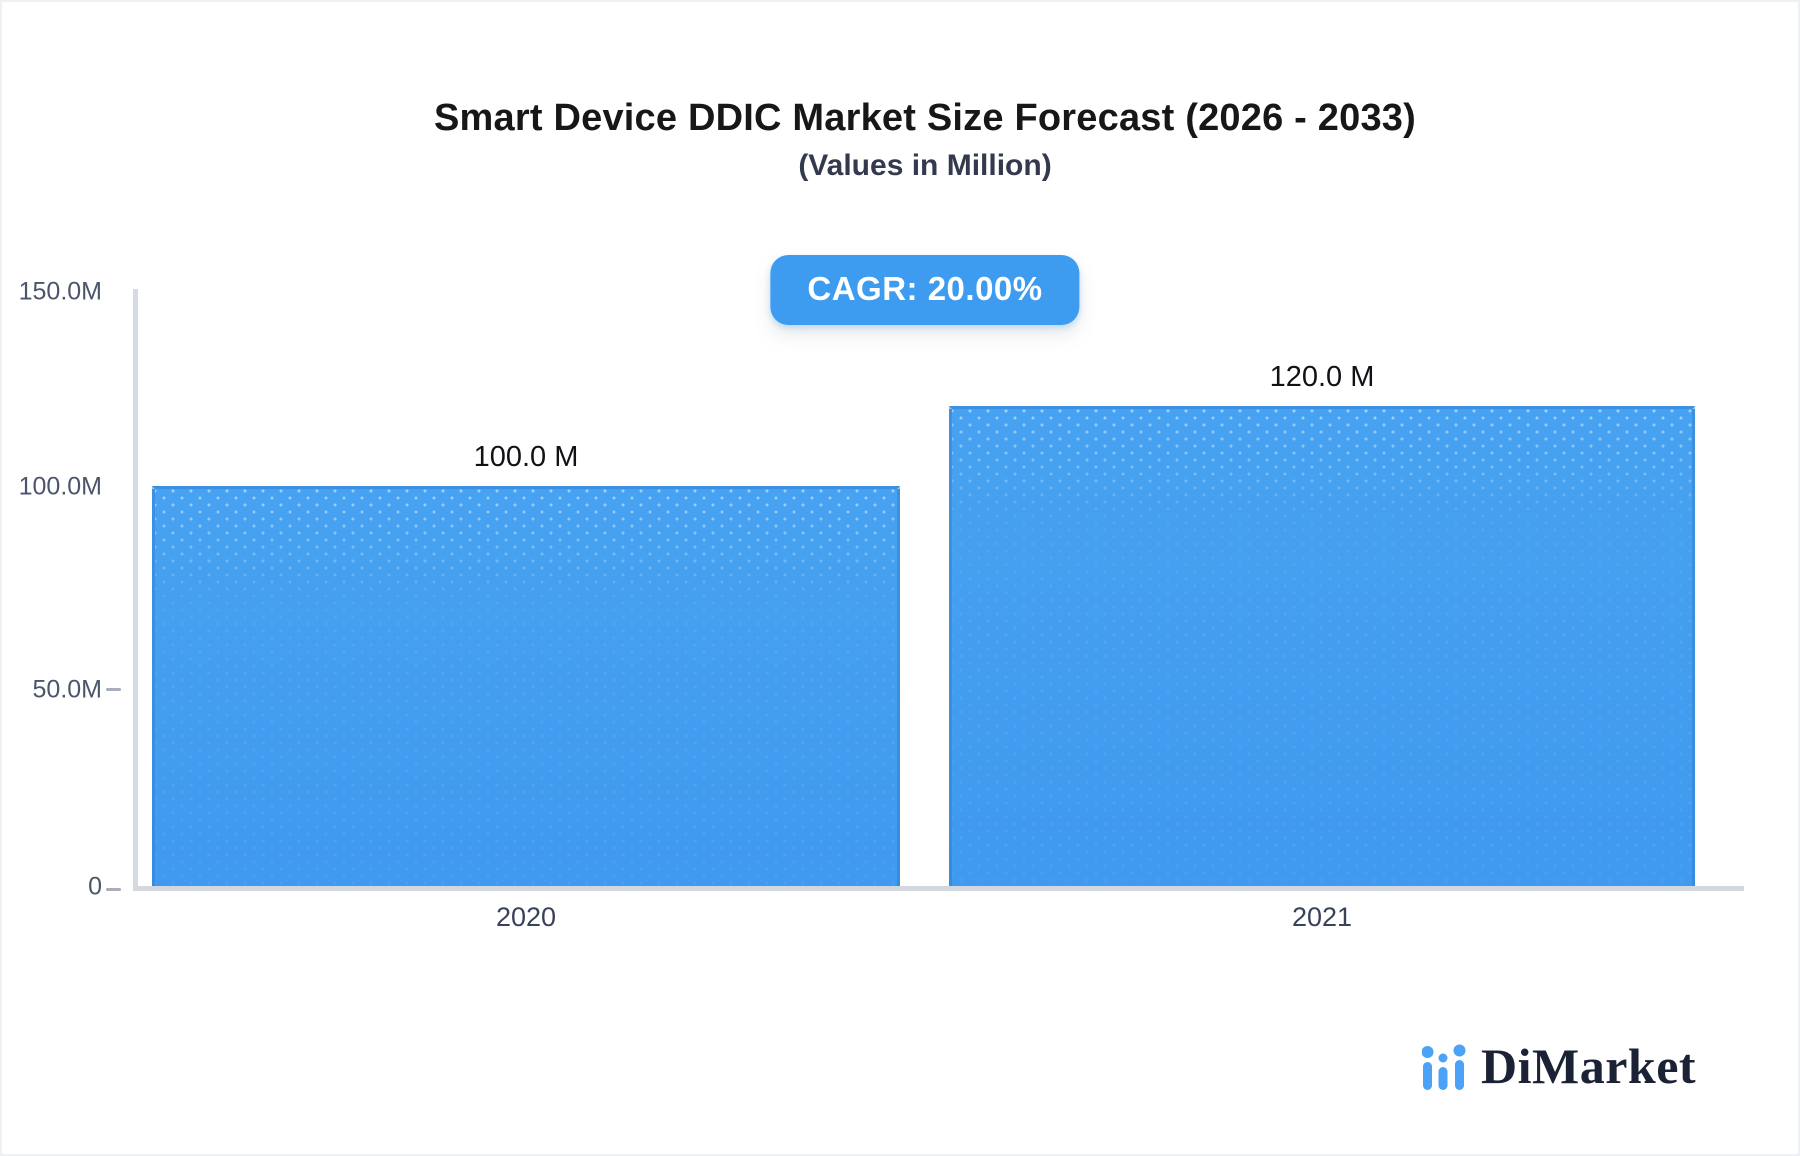 This screenshot has height=1156, width=1800. What do you see at coordinates (925, 290) in the screenshot?
I see `cagr-badge: CAGR: 20.00%` at bounding box center [925, 290].